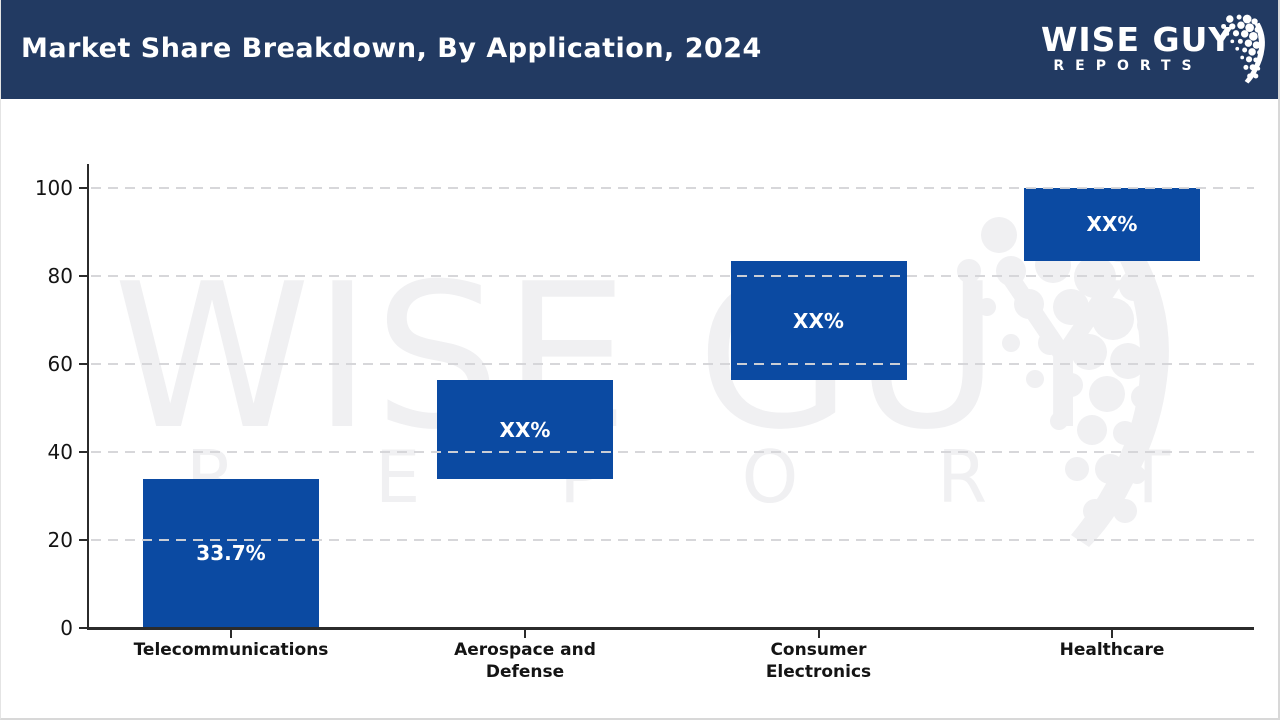 This screenshot has width=1280, height=720. What do you see at coordinates (672, 363) in the screenshot?
I see `gridline-y60` at bounding box center [672, 363].